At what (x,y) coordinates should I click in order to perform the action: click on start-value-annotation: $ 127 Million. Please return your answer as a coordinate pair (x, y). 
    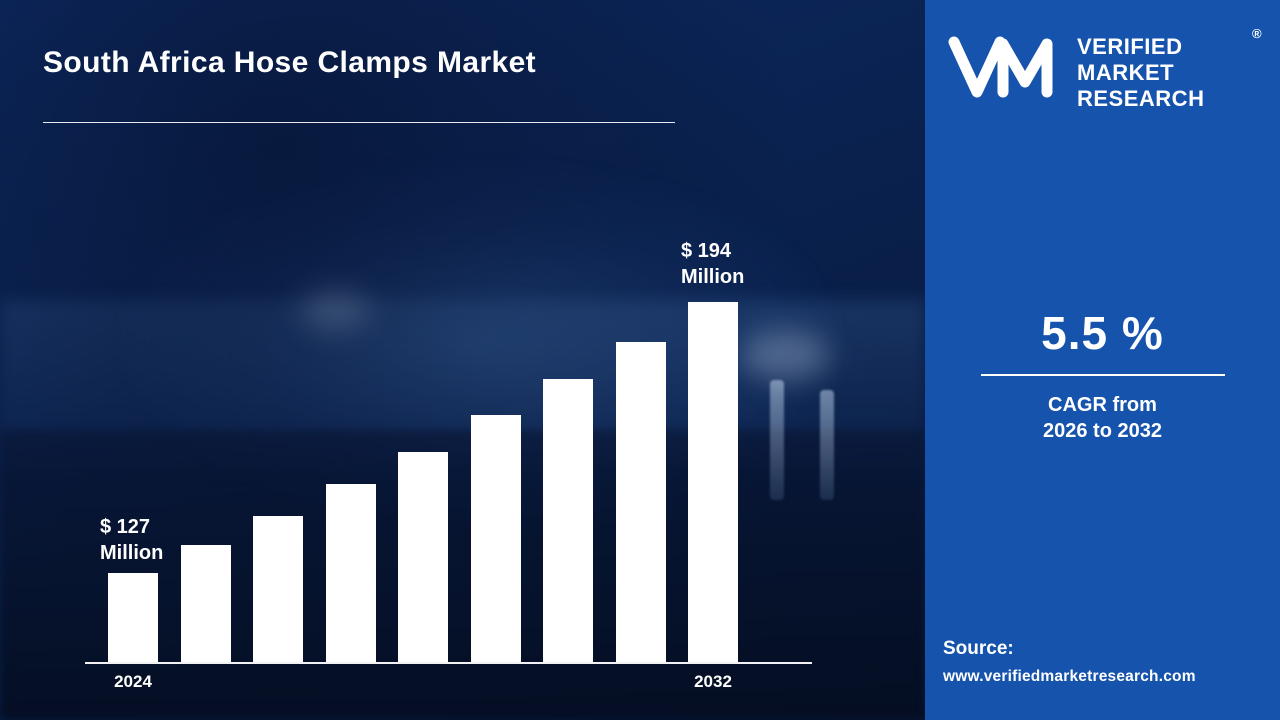
    Looking at the image, I should click on (132, 540).